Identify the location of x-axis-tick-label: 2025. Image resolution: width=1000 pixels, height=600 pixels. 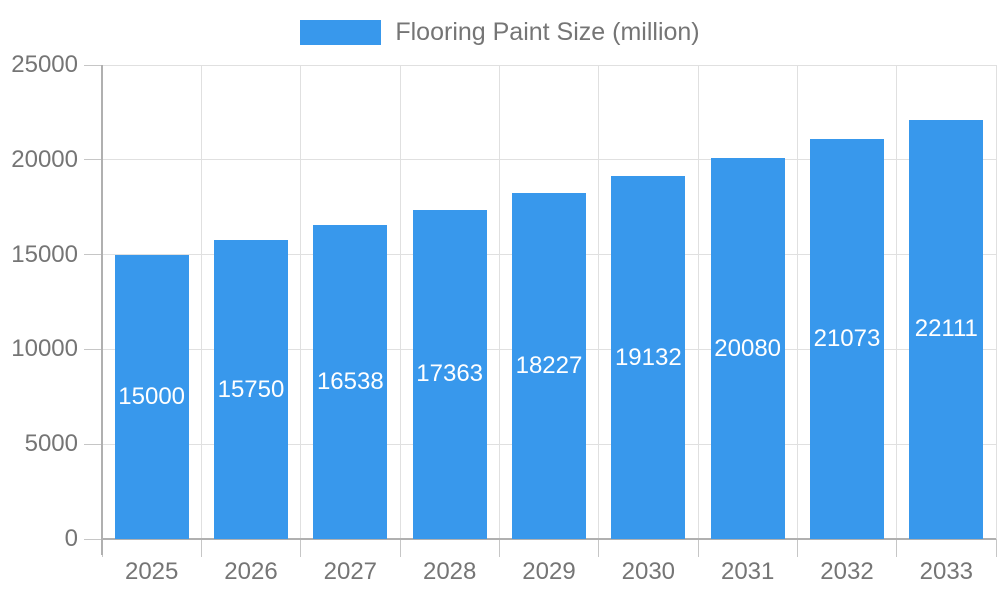
(151, 571).